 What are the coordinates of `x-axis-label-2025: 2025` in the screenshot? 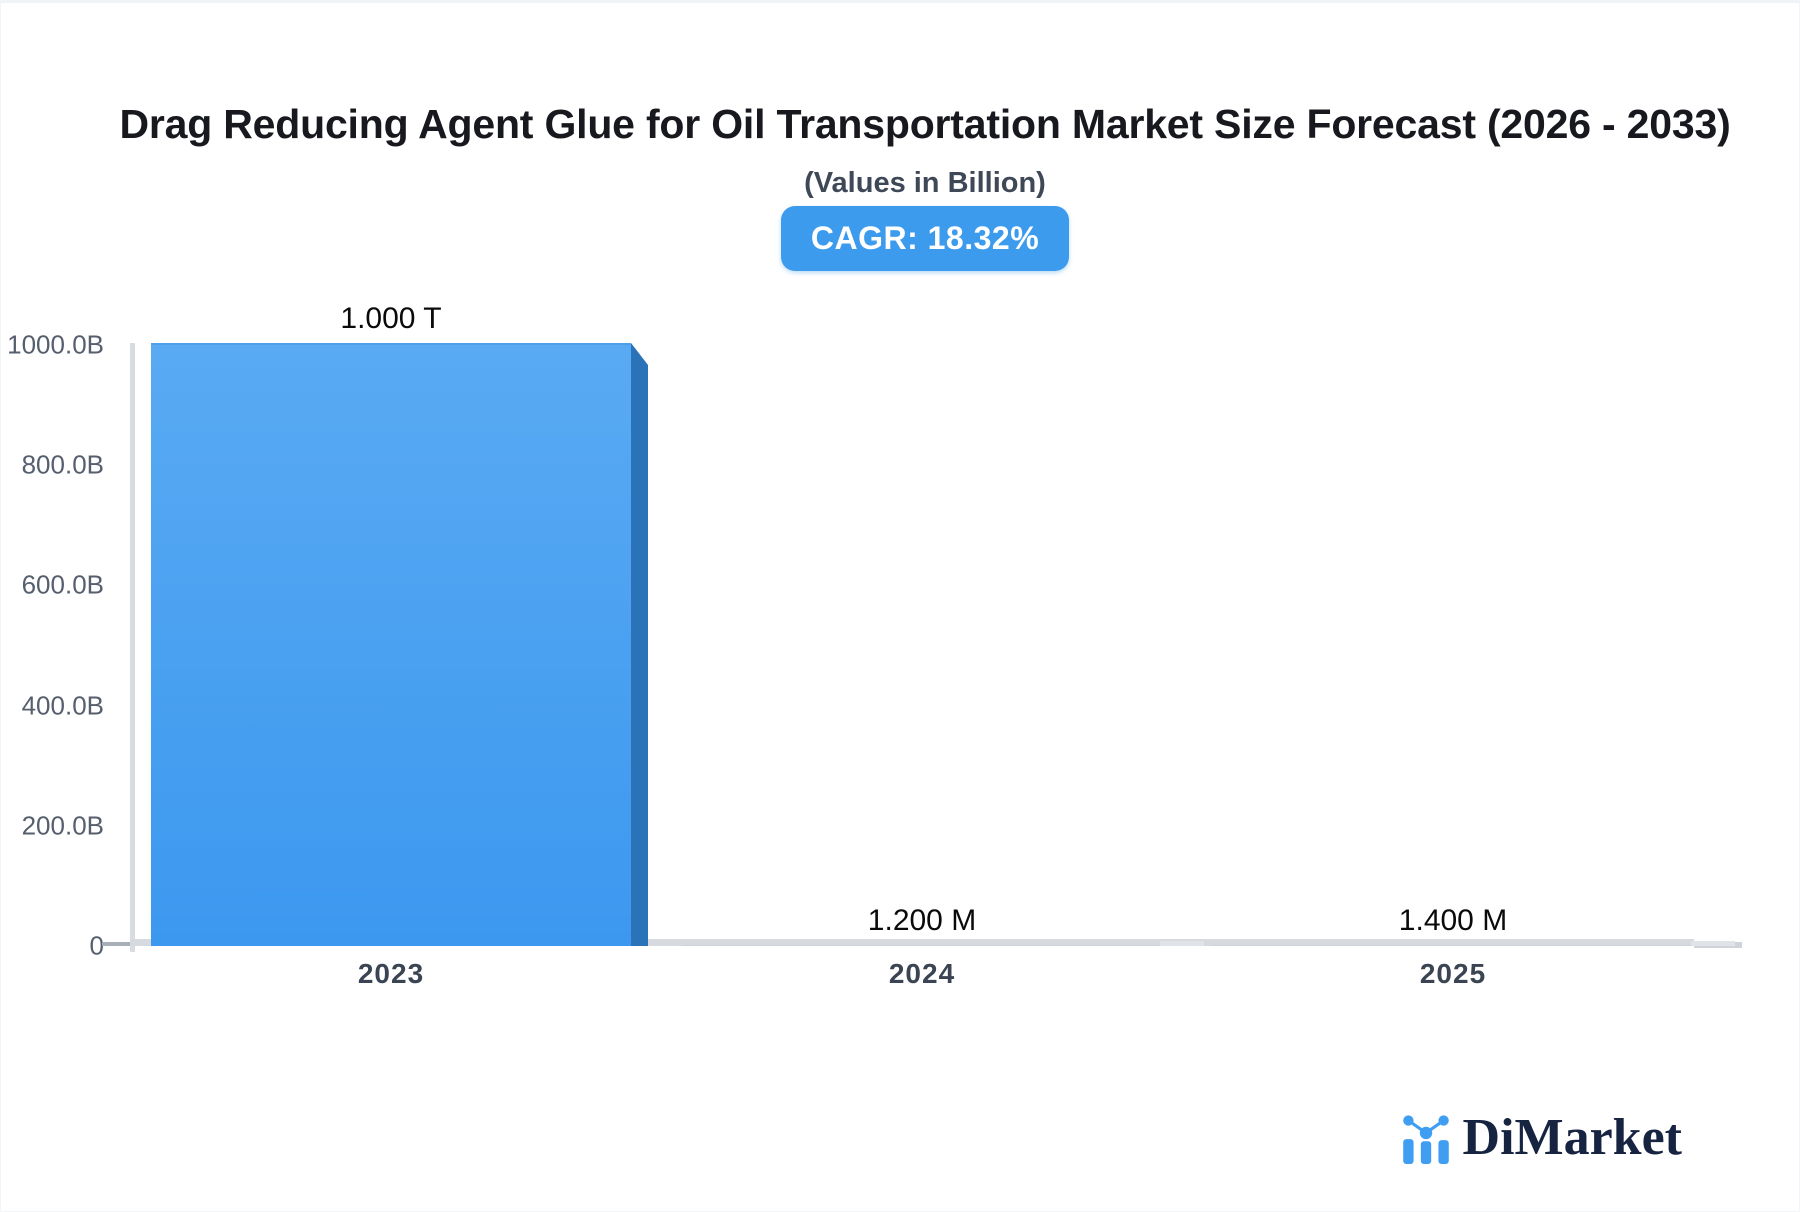 It's located at (1453, 973).